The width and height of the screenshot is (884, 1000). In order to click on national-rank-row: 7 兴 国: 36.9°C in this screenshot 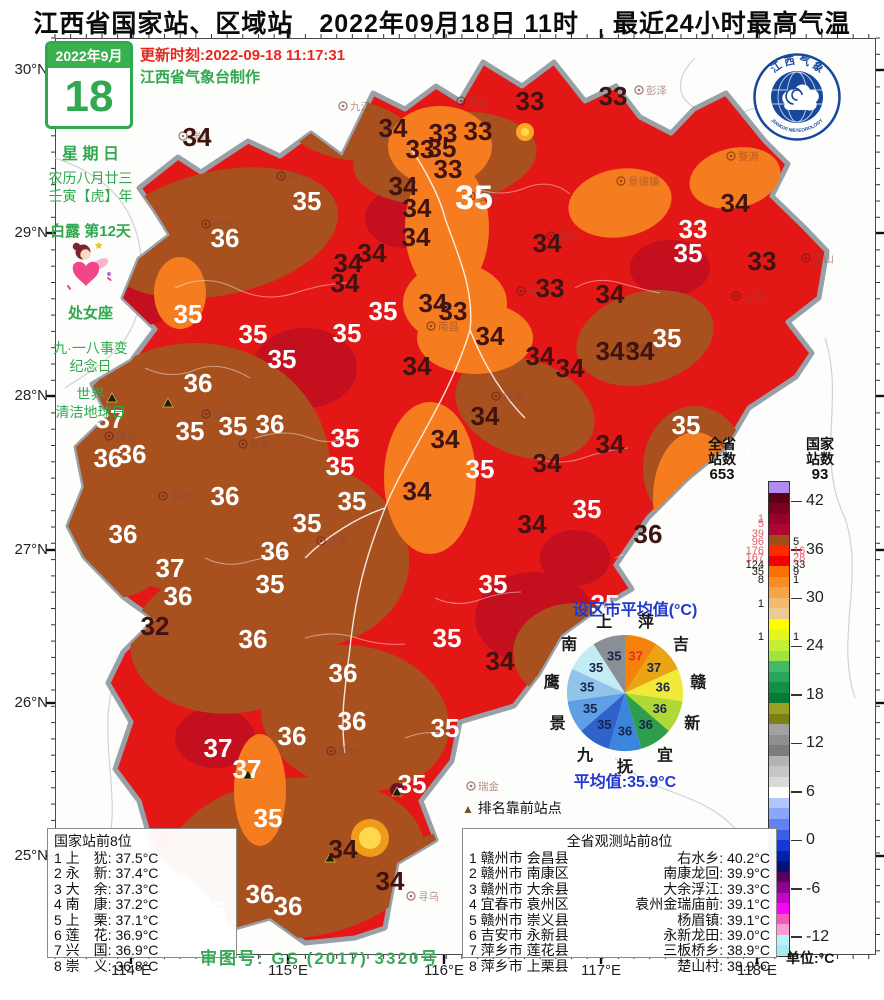, I will do `click(106, 950)`.